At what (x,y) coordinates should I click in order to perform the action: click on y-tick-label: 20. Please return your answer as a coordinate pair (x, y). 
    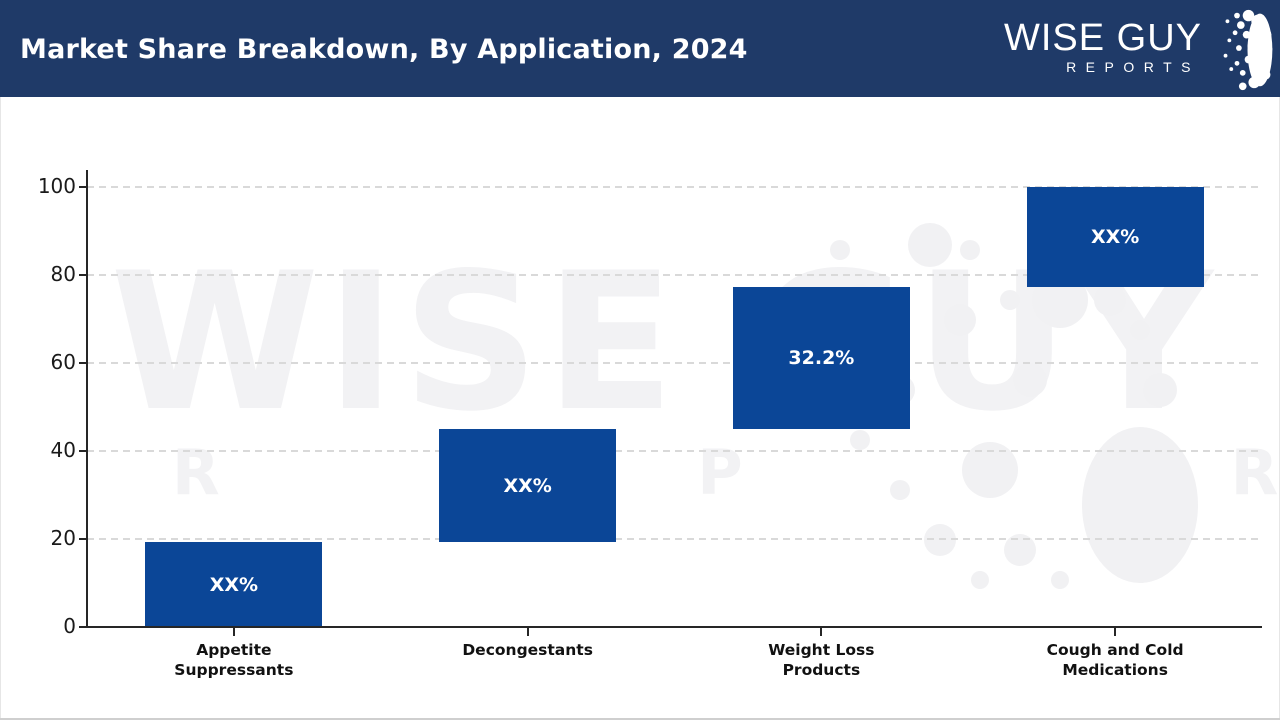
    Looking at the image, I should click on (63, 538).